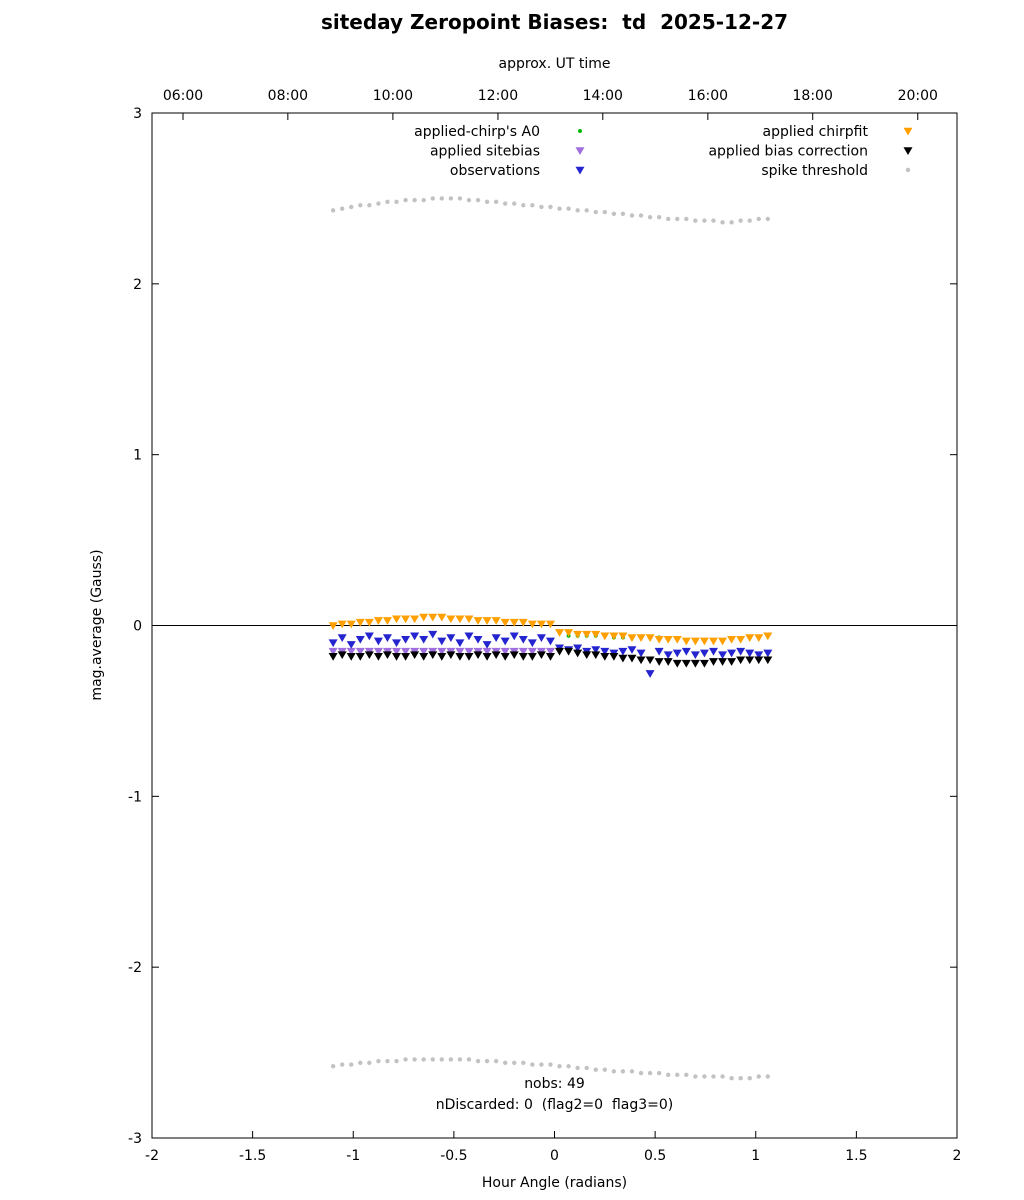 This screenshot has height=1200, width=1024. I want to click on series-applied-chirpfit, so click(550, 629).